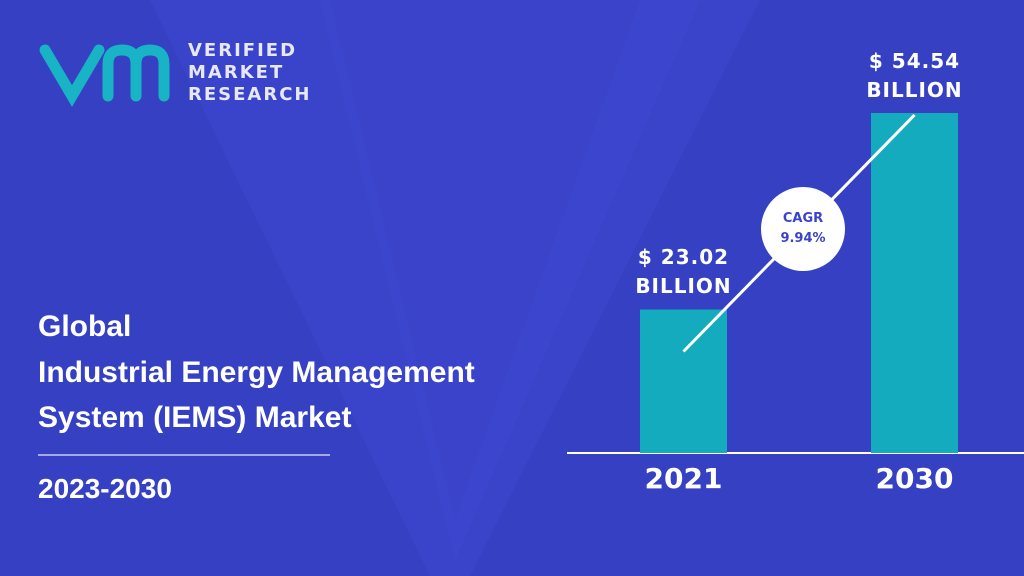  I want to click on headline: System (IEMS) Market, so click(195, 417).